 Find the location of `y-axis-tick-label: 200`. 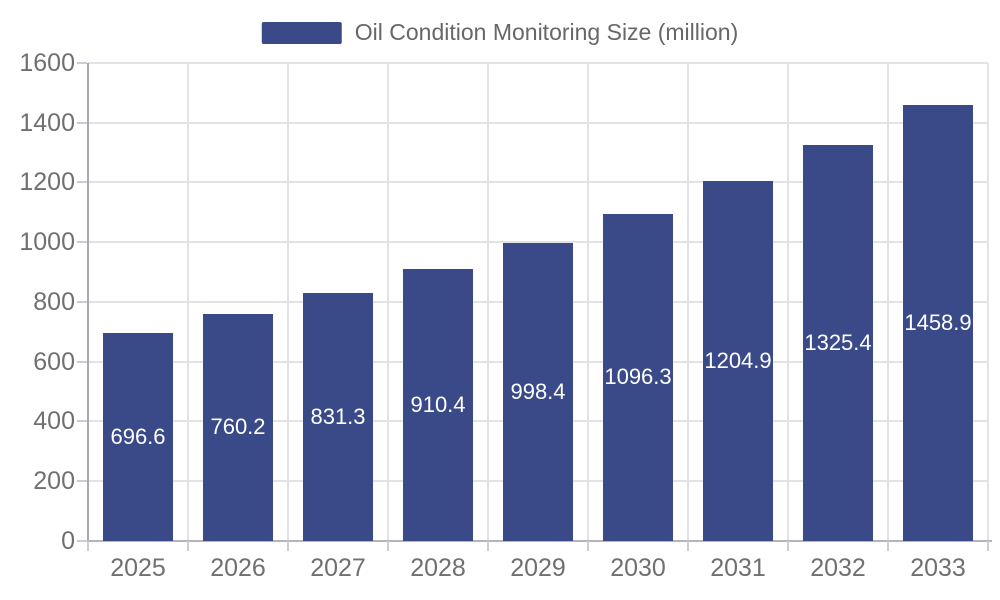

y-axis-tick-label: 200 is located at coordinates (54, 481).